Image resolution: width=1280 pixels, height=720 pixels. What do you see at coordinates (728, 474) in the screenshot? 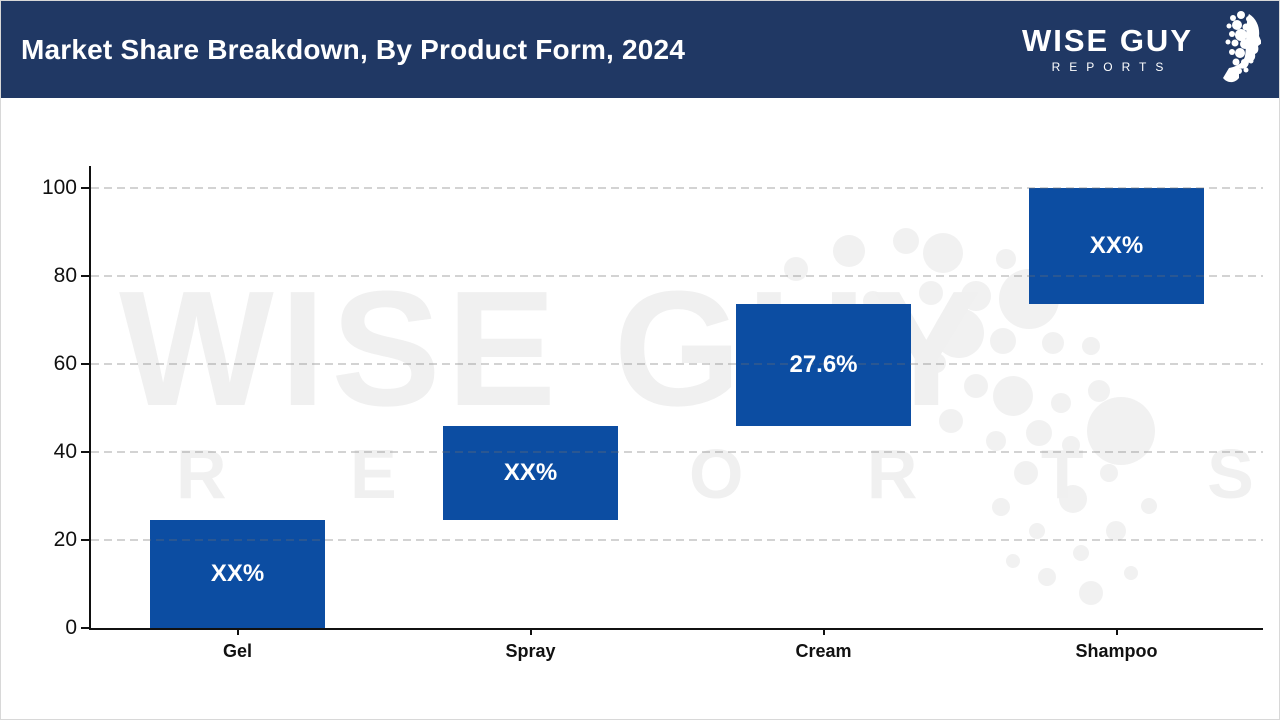
I see `watermark-subtitle: R E P O R T S` at bounding box center [728, 474].